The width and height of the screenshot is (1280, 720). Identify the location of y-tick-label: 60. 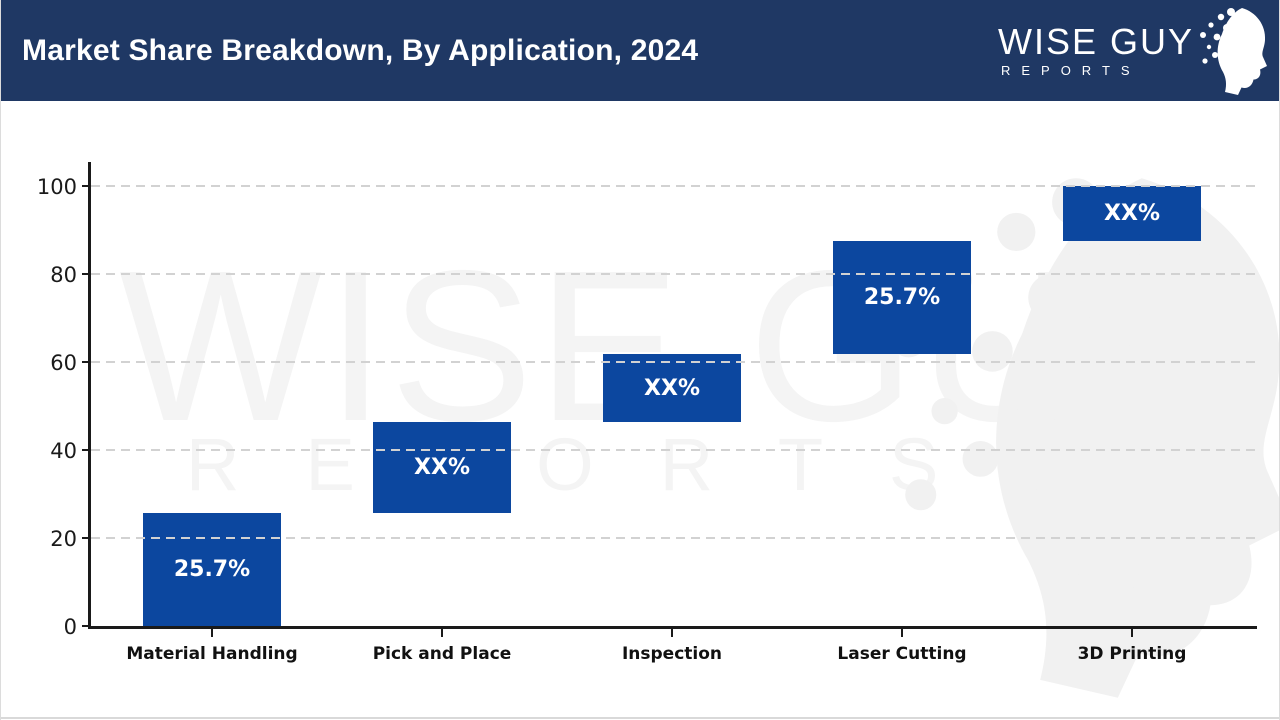
(63, 363).